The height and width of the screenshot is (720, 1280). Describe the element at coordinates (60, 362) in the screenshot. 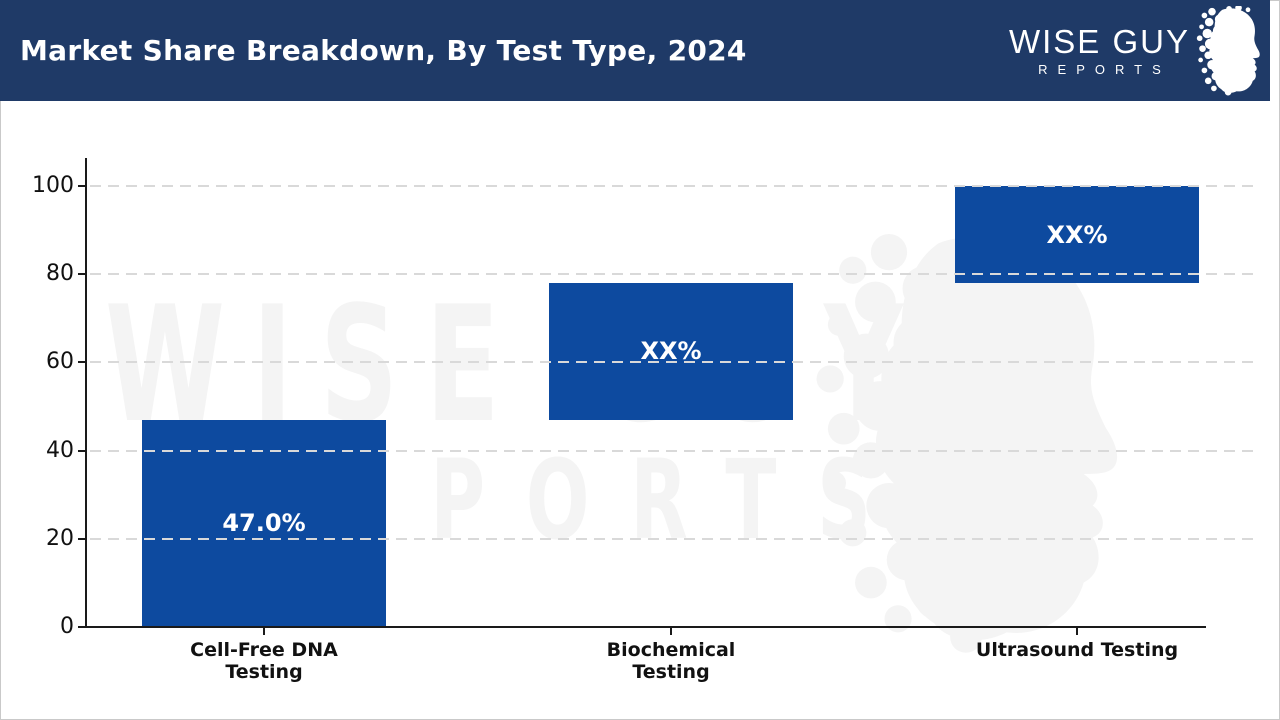

I see `y-tick-label: 60` at that location.